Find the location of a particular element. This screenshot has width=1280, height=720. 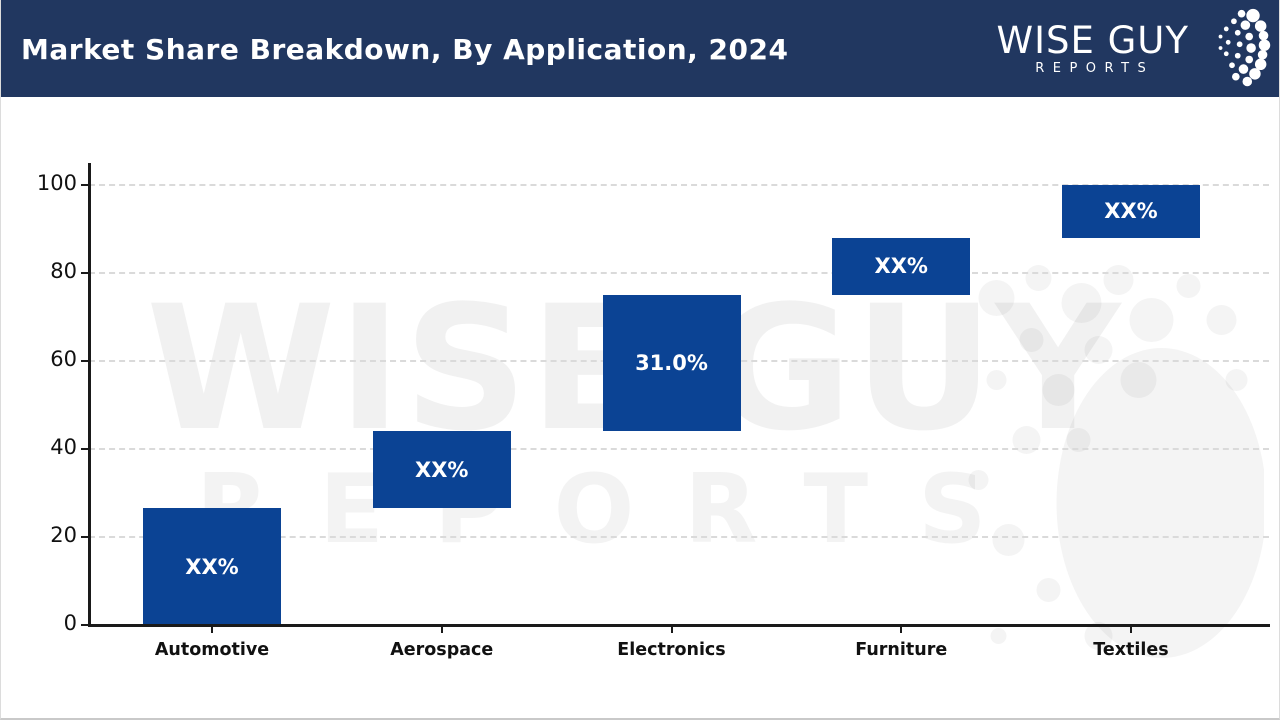

bar-automotive: XX% is located at coordinates (212, 566).